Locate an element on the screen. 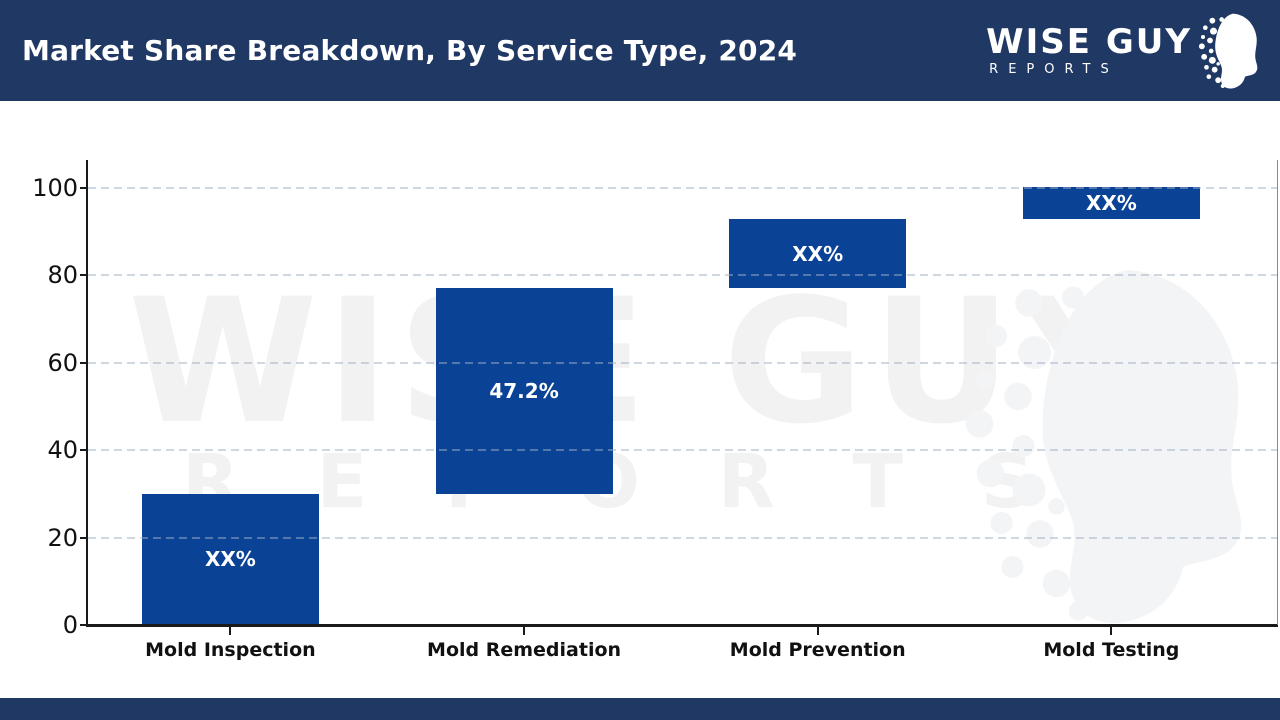 This screenshot has height=720, width=1280. brand-logo: WISE GUY REPORTS is located at coordinates (1126, 51).